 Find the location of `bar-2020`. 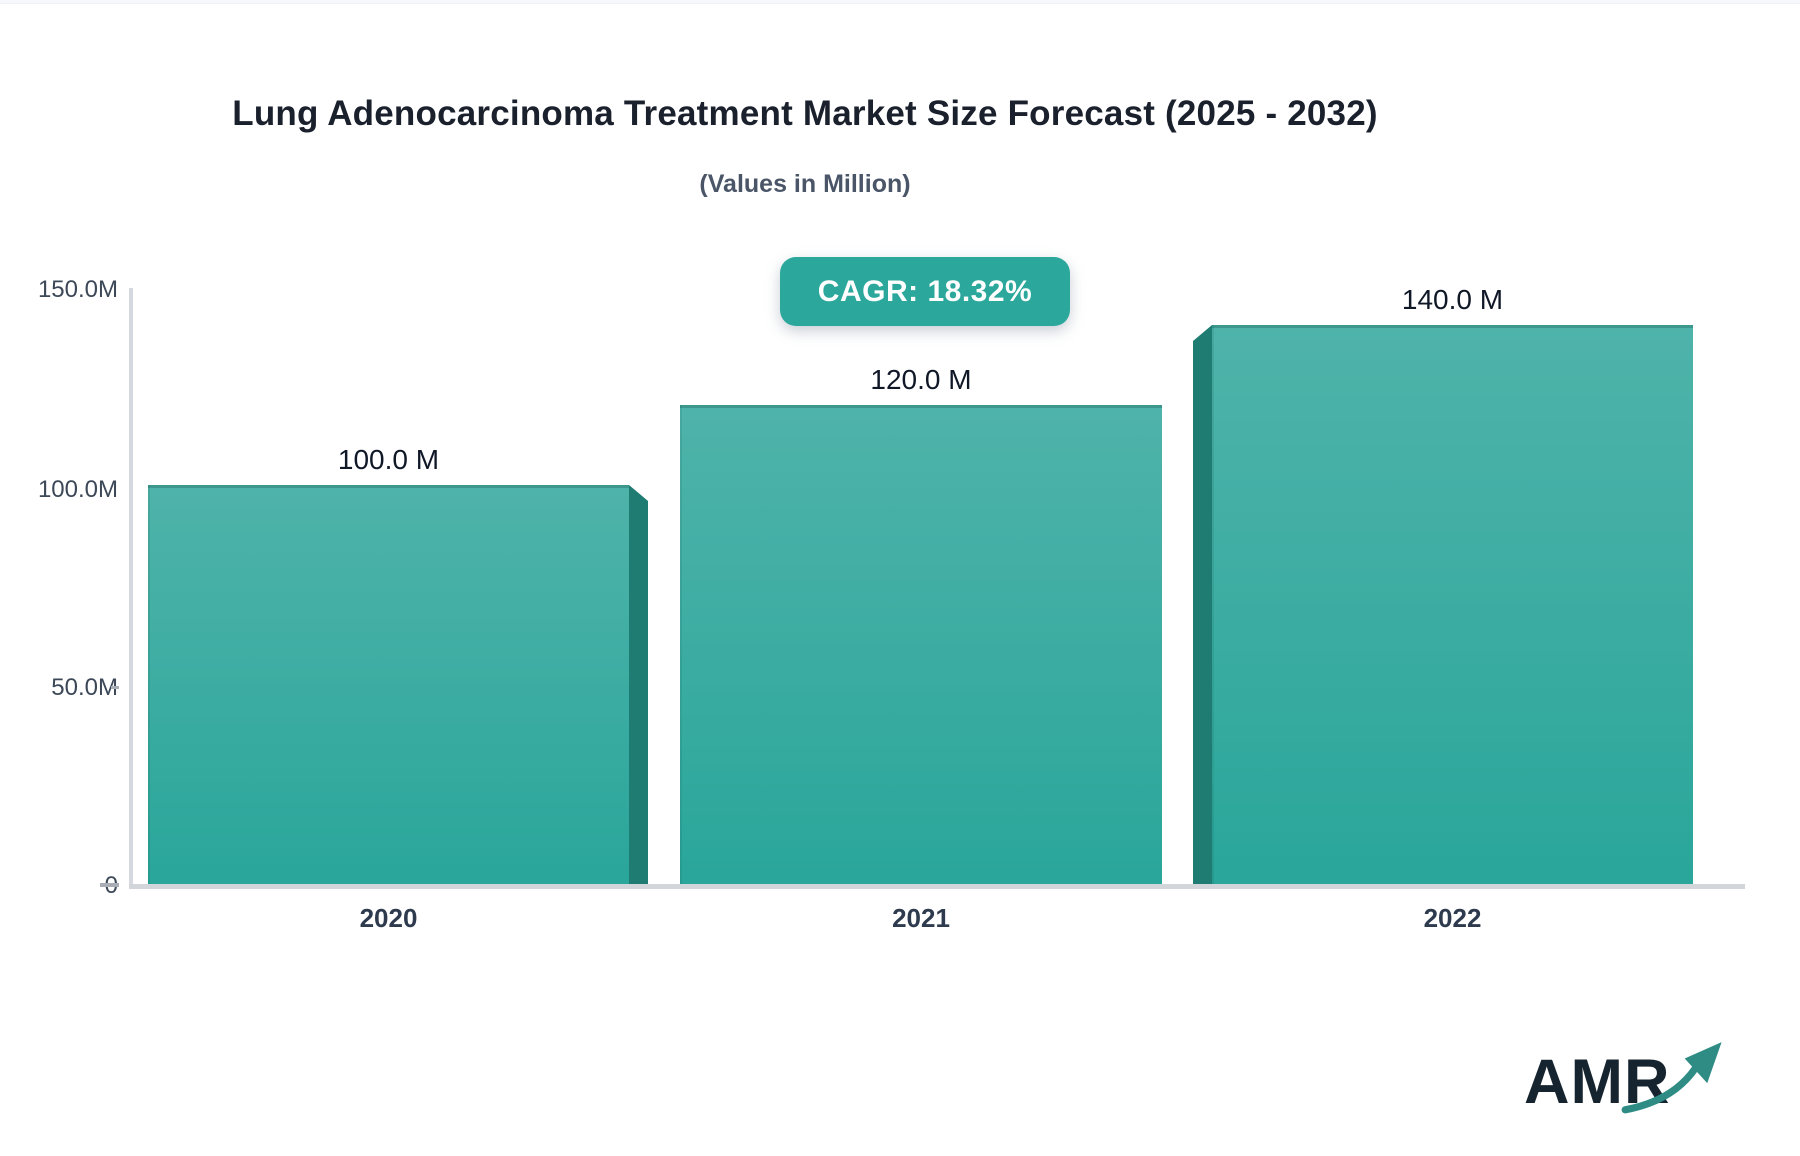

bar-2020 is located at coordinates (388, 684).